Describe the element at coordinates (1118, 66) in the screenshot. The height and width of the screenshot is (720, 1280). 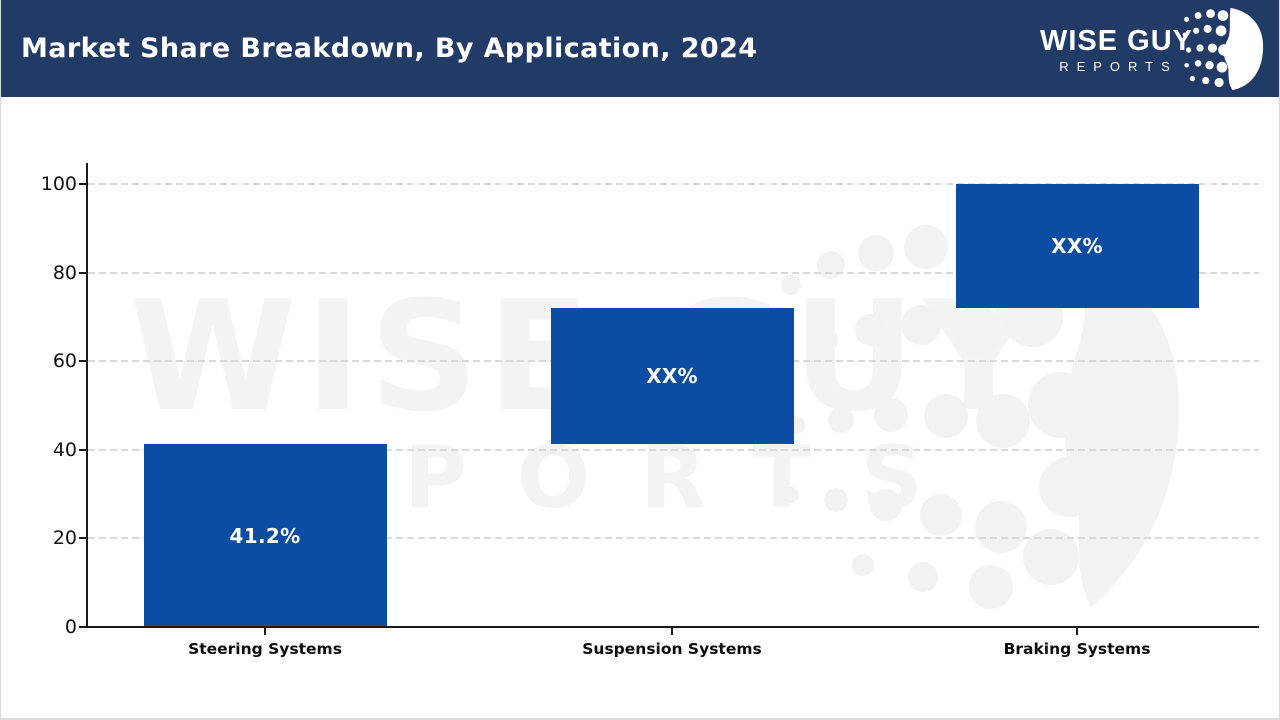
I see `logo-subtitle: REPORTS` at that location.